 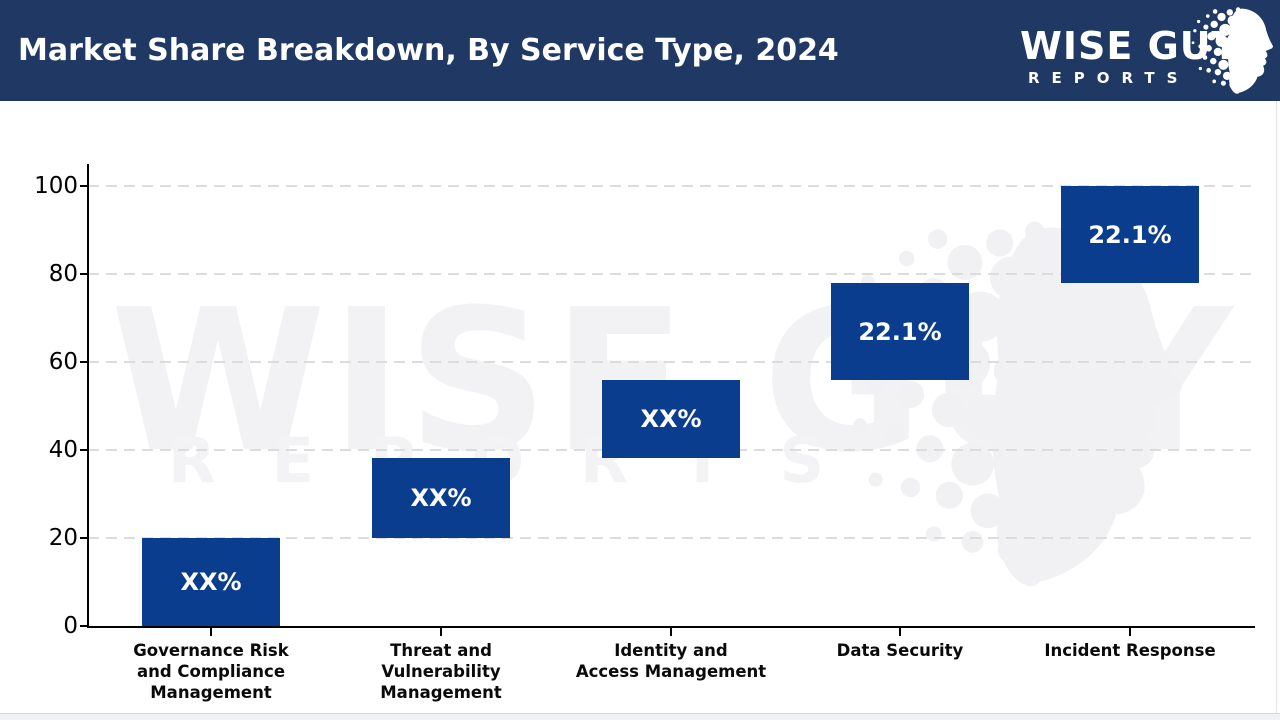 I want to click on x-category-label: Identity and Access Management, so click(x=671, y=661).